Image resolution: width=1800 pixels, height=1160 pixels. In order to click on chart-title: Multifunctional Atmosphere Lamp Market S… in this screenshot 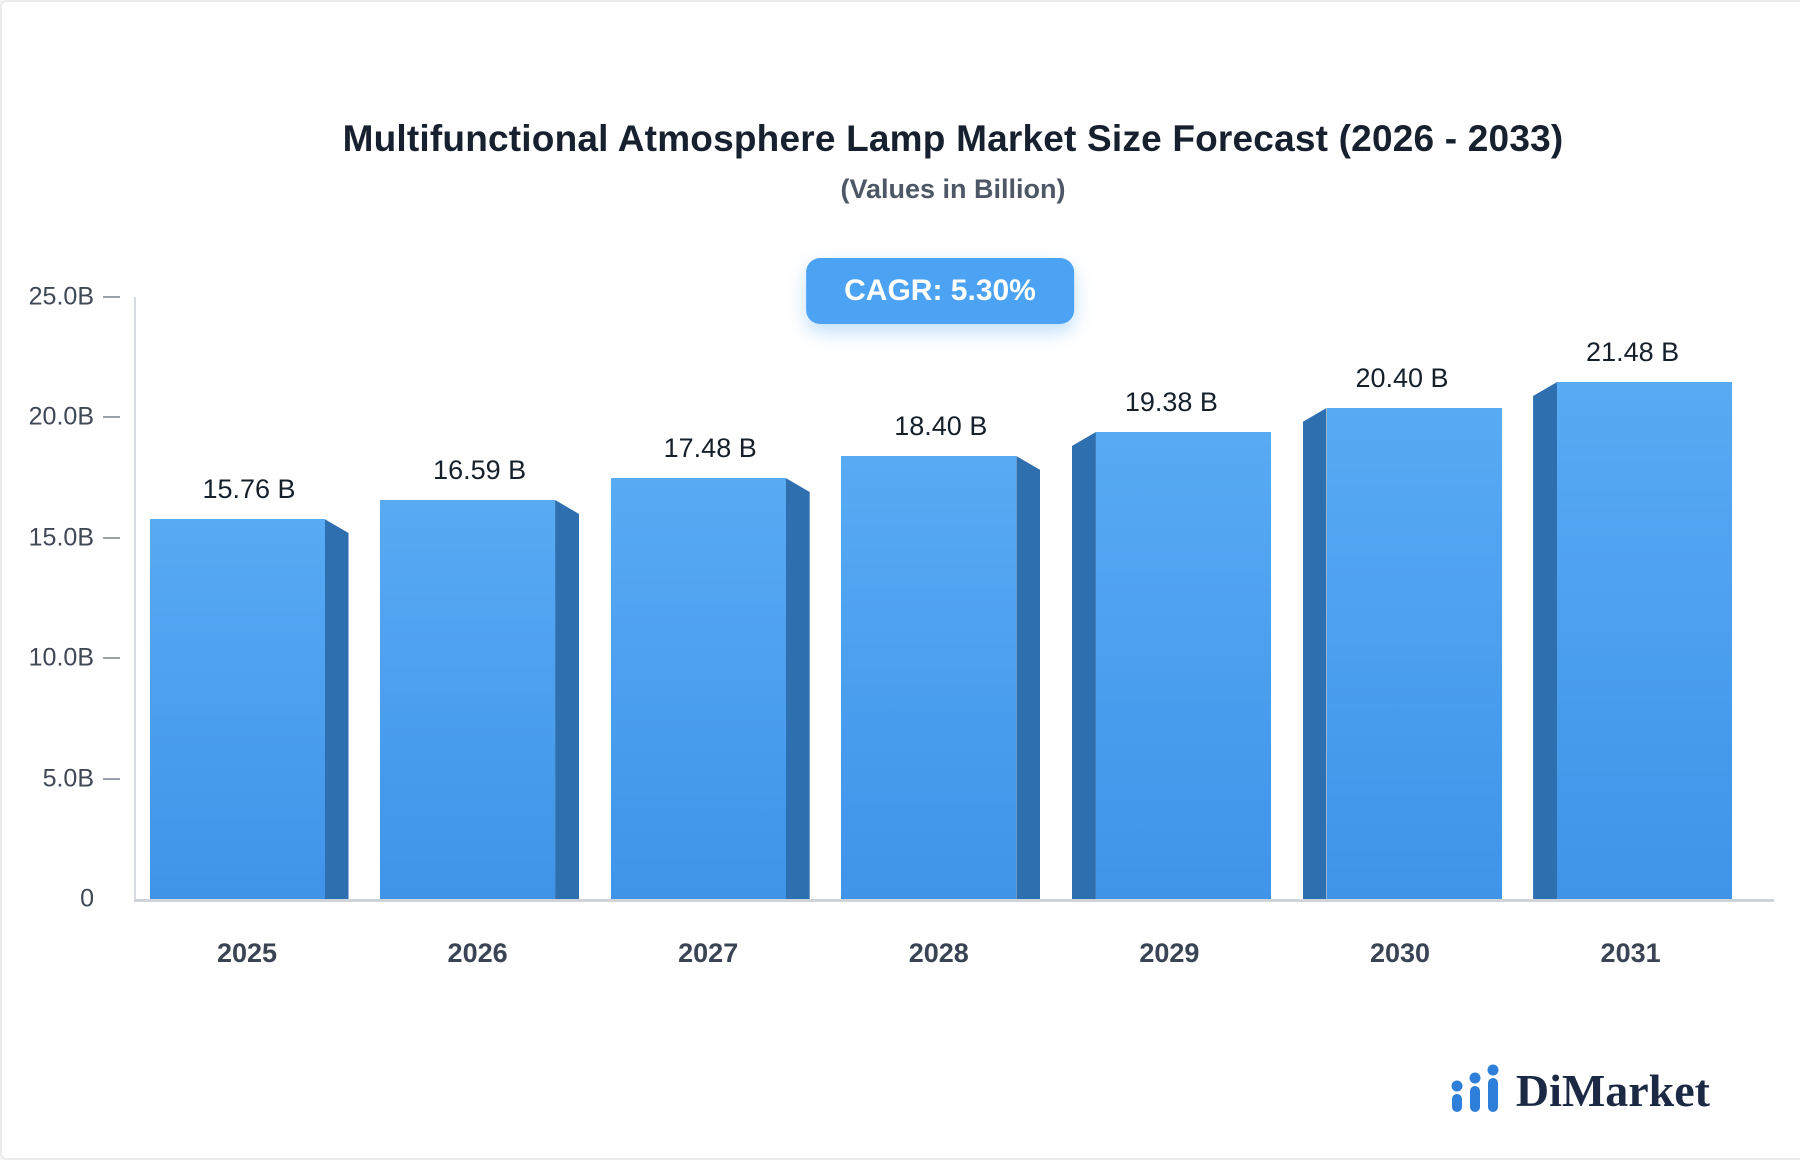, I will do `click(953, 138)`.